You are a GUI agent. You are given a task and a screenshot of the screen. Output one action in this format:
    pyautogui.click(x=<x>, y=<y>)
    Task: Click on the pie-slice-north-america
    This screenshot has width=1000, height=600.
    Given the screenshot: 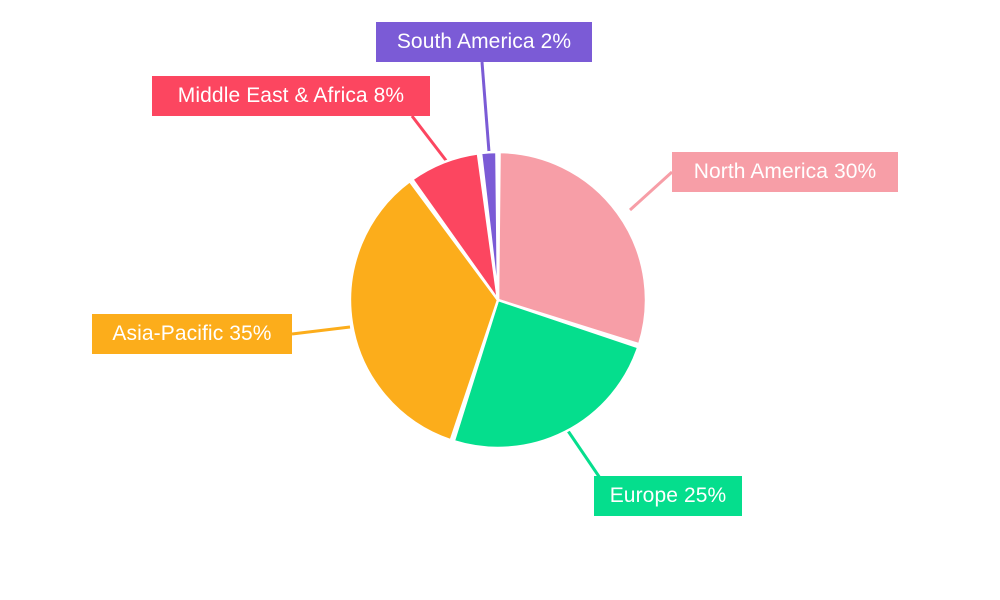 What is the action you would take?
    pyautogui.click(x=572, y=248)
    